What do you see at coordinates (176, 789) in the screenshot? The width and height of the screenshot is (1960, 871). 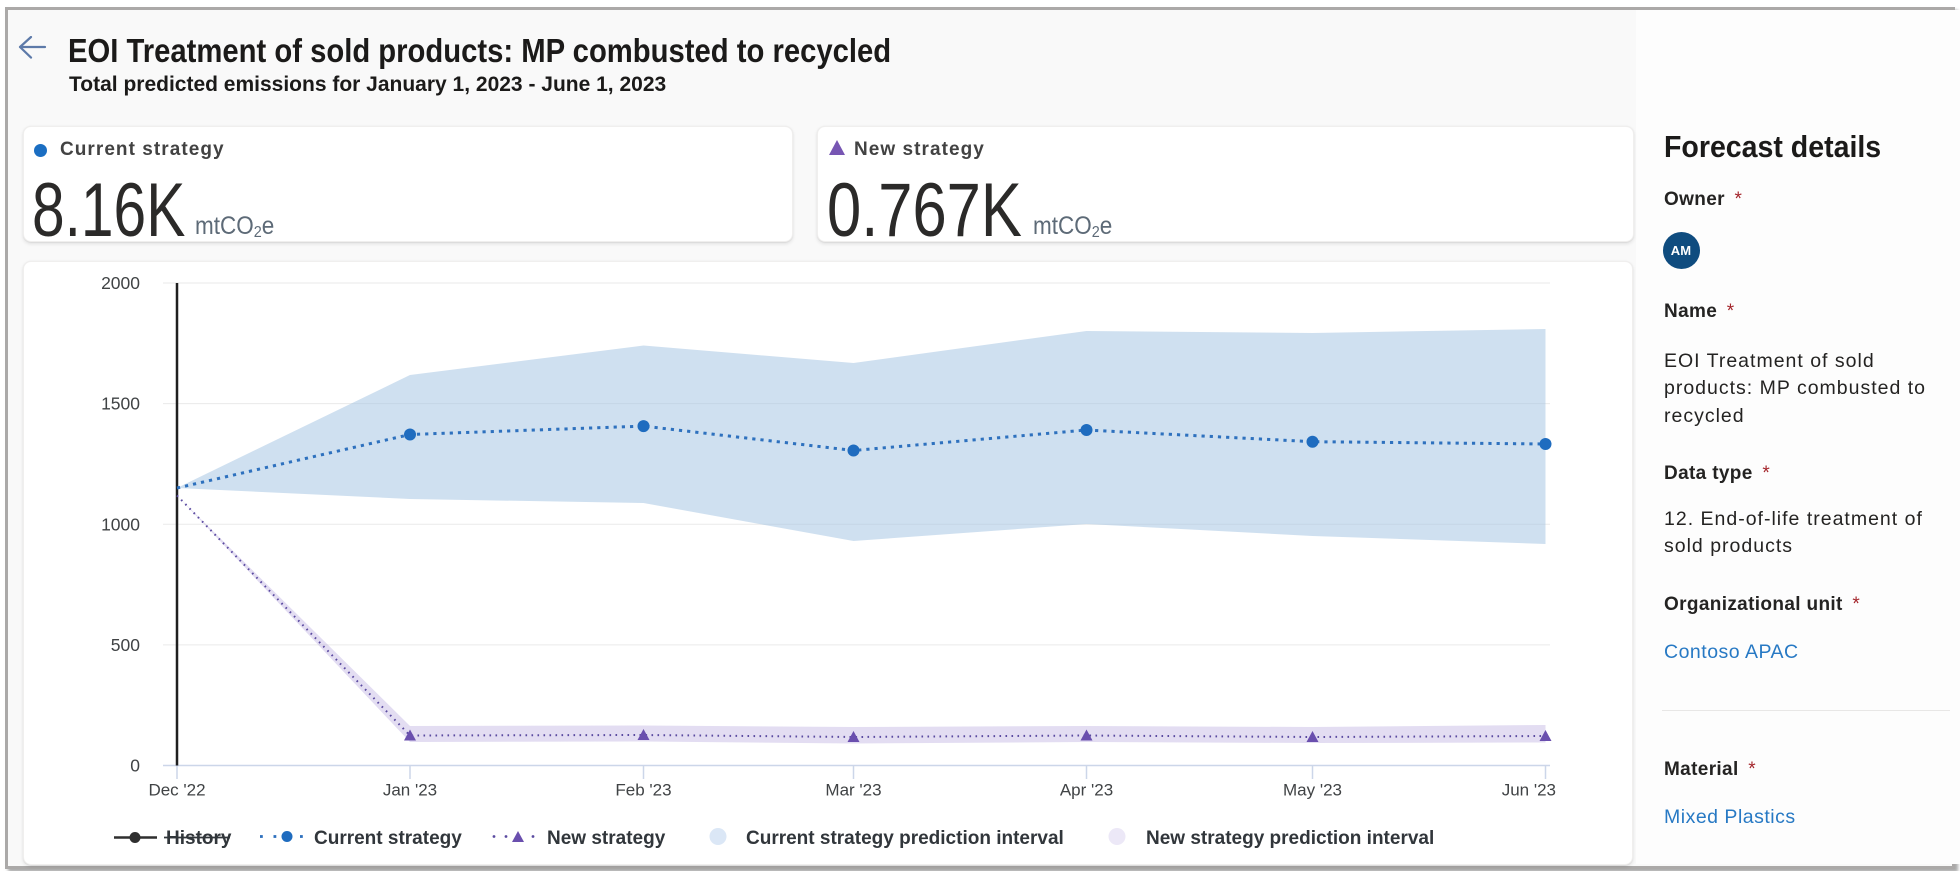 I see `svg-text: Dec '22` at bounding box center [176, 789].